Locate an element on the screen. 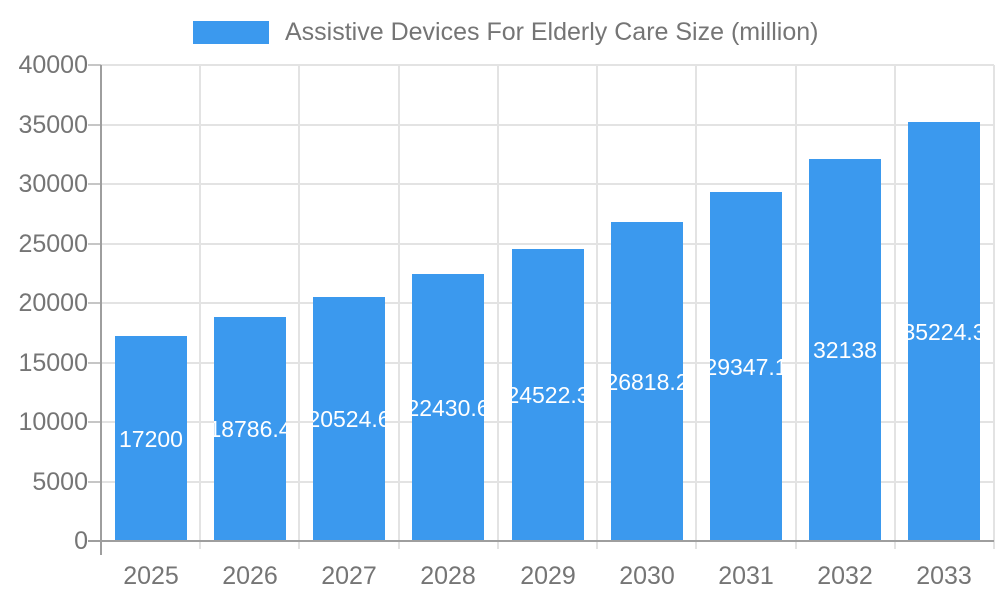 This screenshot has height=600, width=1000. x-tick-label: 2031 is located at coordinates (746, 576).